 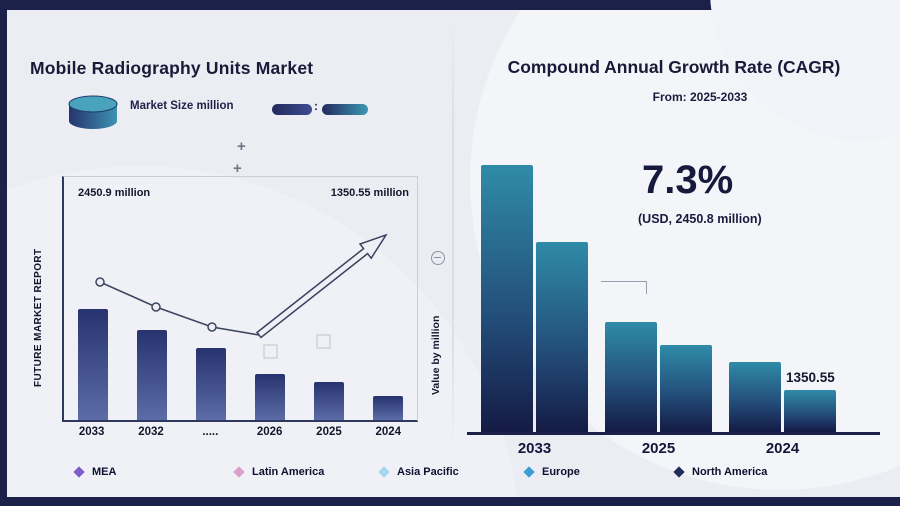 What do you see at coordinates (93, 115) in the screenshot?
I see `database-icon` at bounding box center [93, 115].